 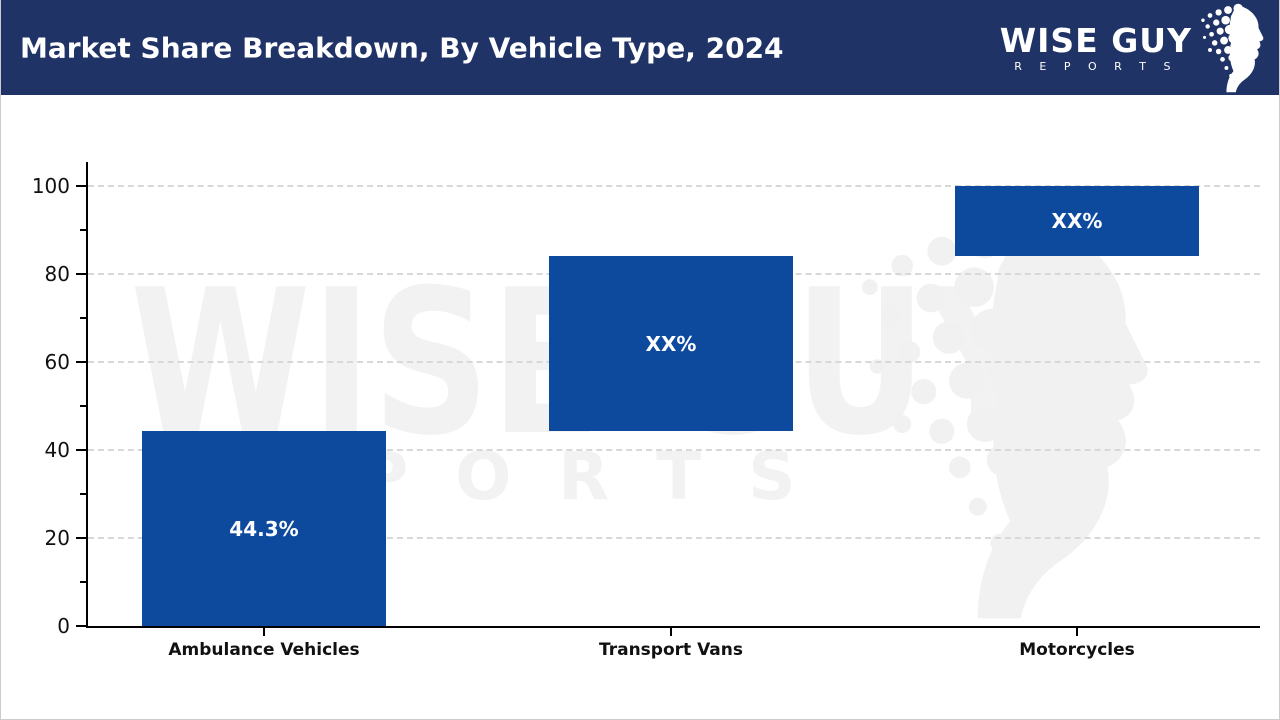 I want to click on y-tick-label-0: 0, so click(x=63, y=626).